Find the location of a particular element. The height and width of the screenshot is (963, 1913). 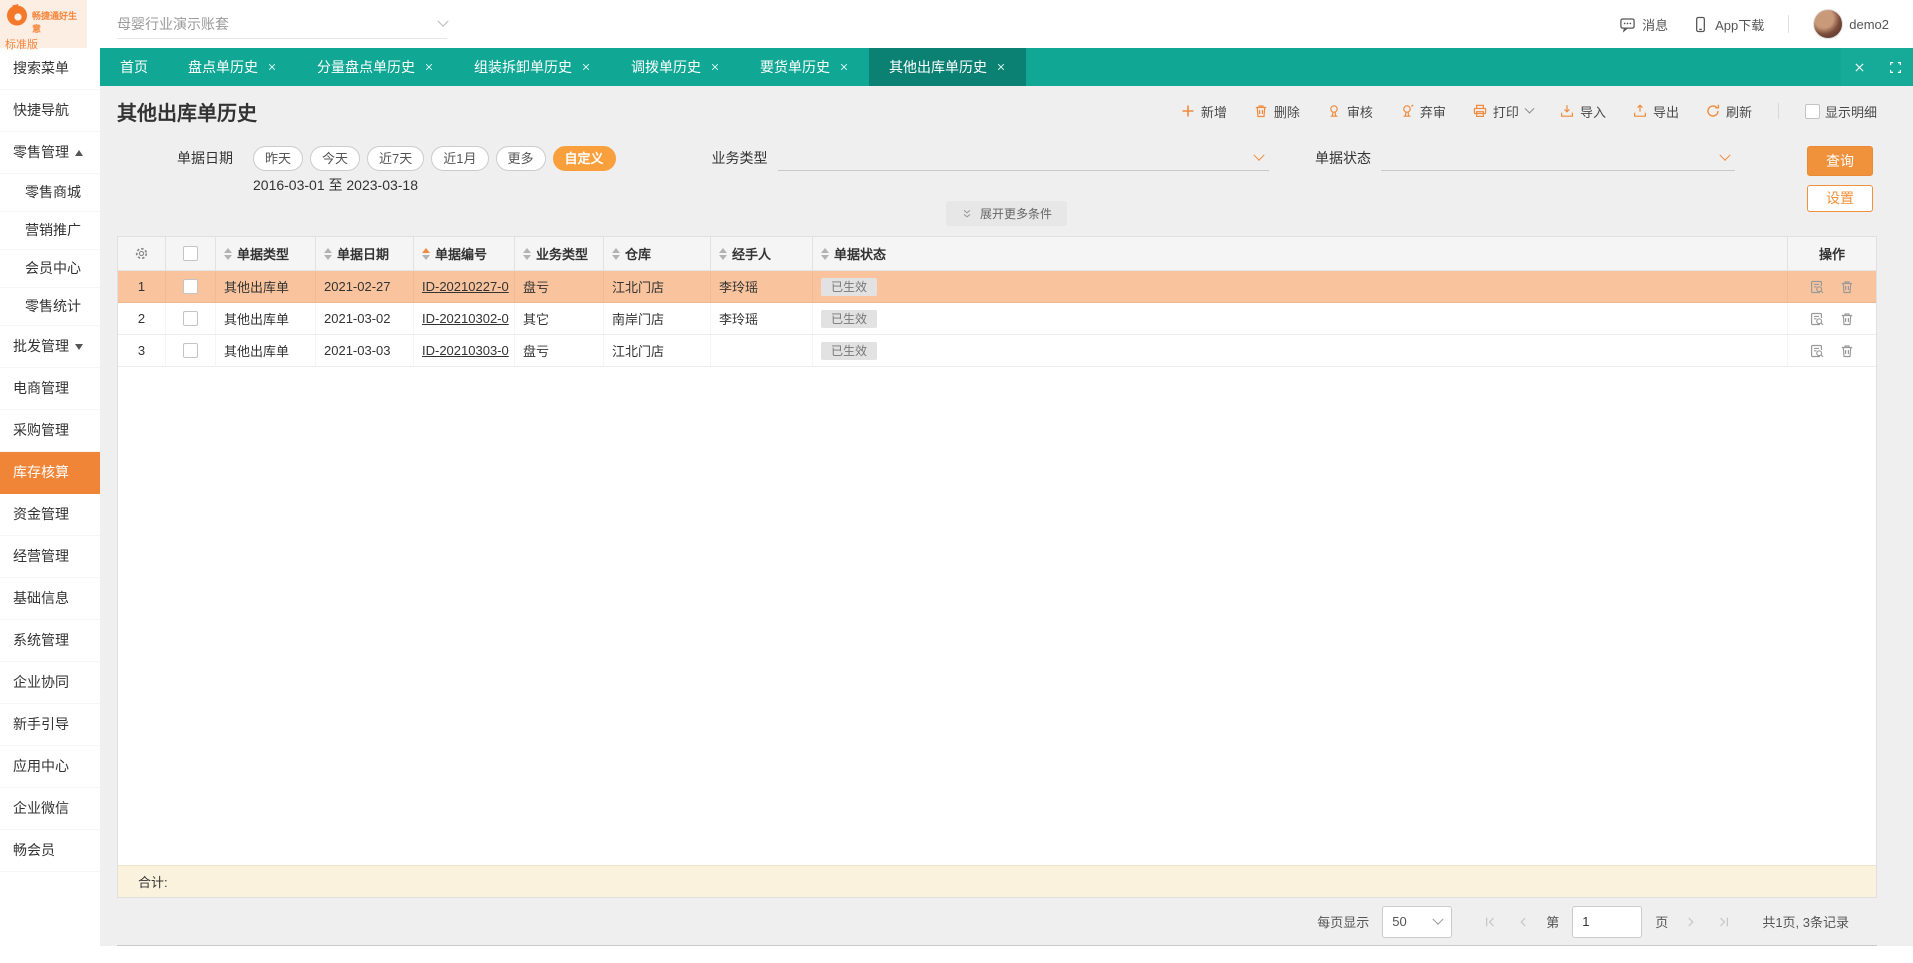

search-button: 查询 is located at coordinates (1840, 161).